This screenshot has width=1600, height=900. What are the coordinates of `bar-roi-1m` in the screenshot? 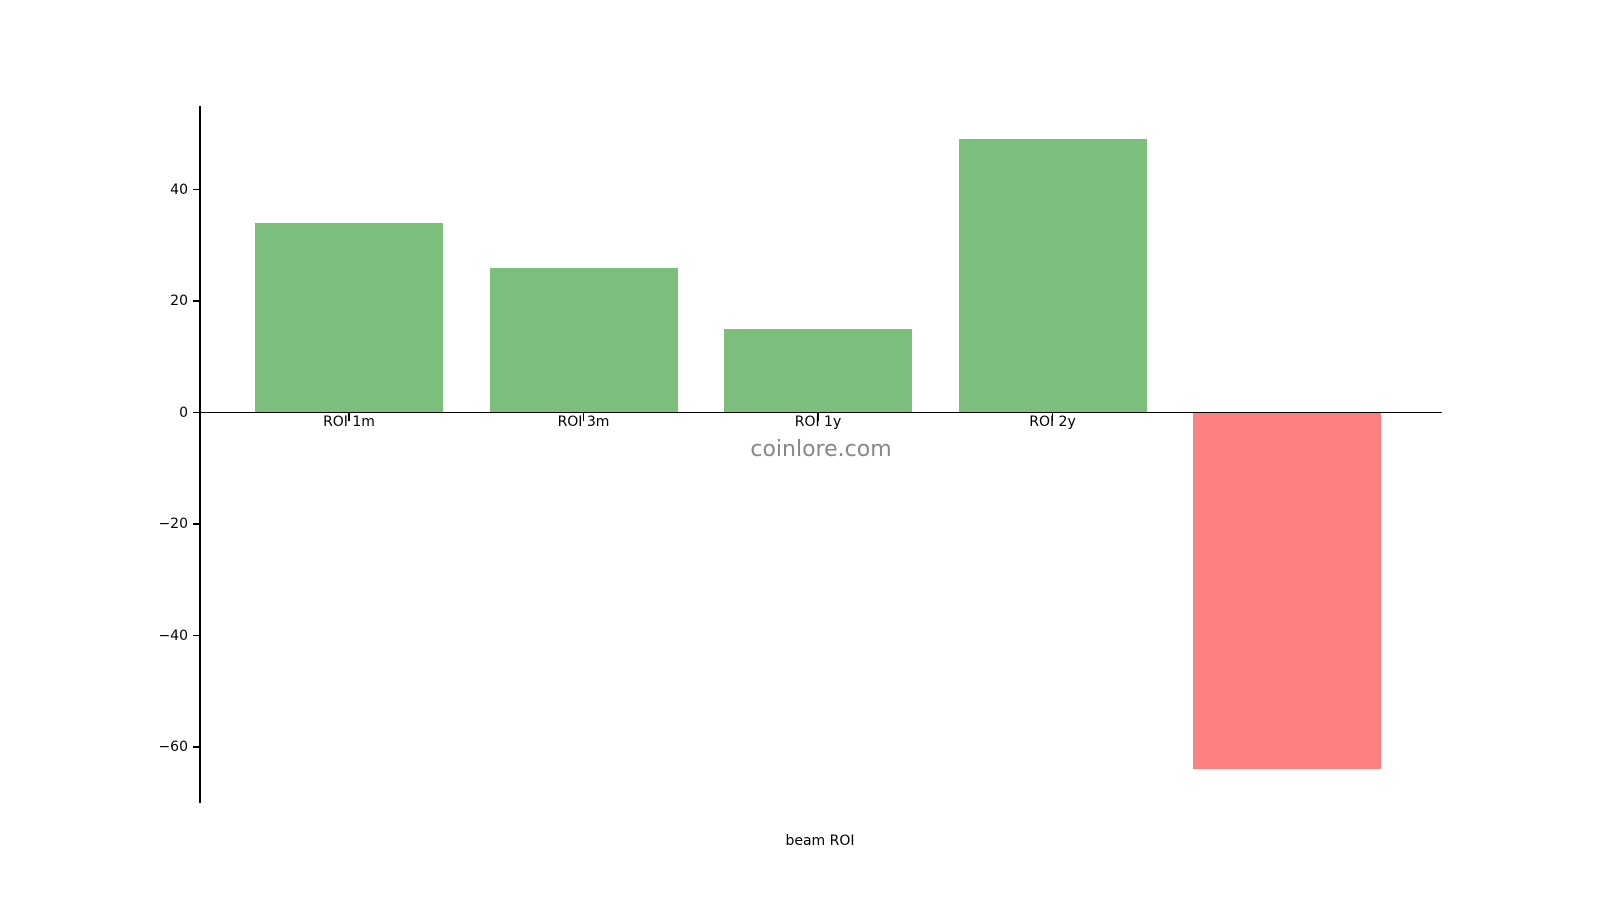 It's located at (349, 317).